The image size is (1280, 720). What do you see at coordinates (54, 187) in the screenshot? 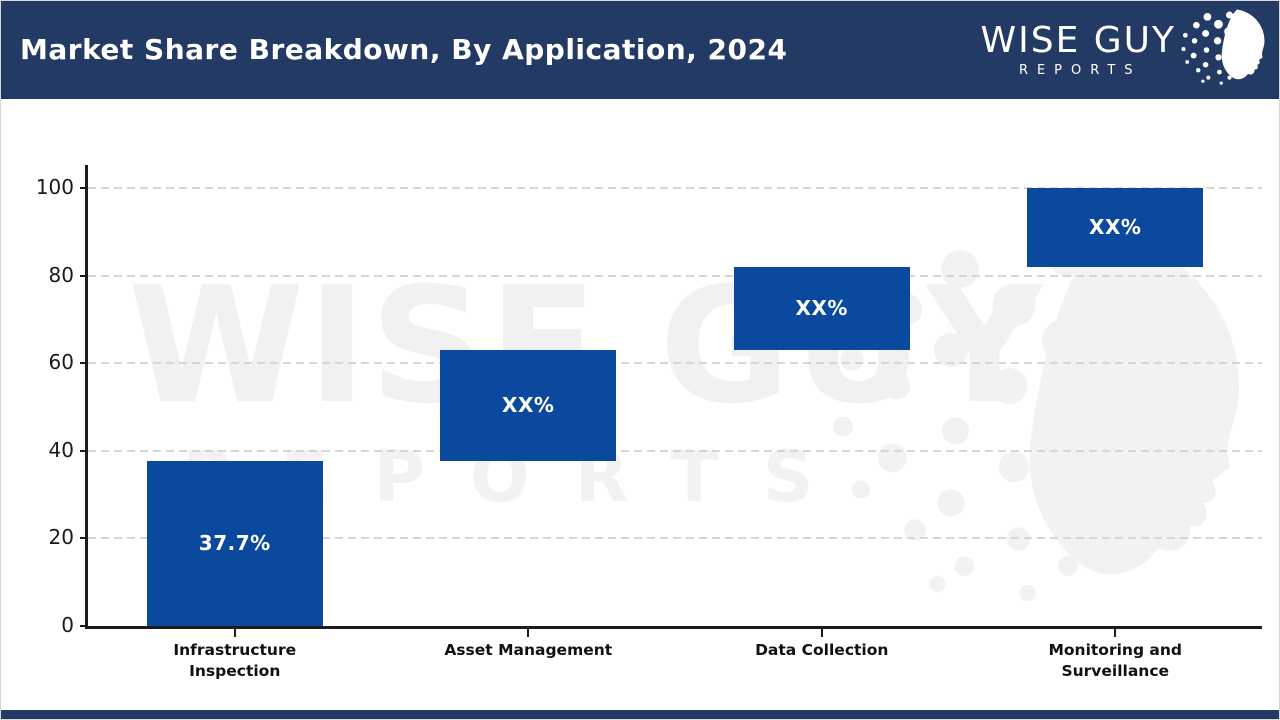
I see `y-tick-label: 100` at bounding box center [54, 187].